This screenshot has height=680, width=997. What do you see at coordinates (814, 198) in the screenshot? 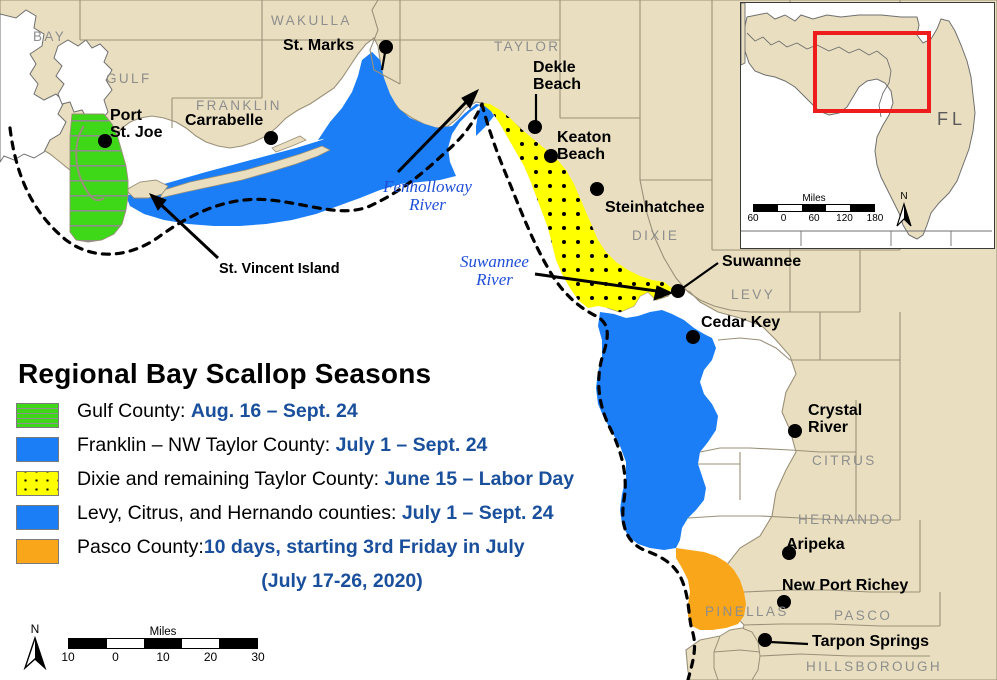
I see `scalebar-inset-title: Miles` at bounding box center [814, 198].